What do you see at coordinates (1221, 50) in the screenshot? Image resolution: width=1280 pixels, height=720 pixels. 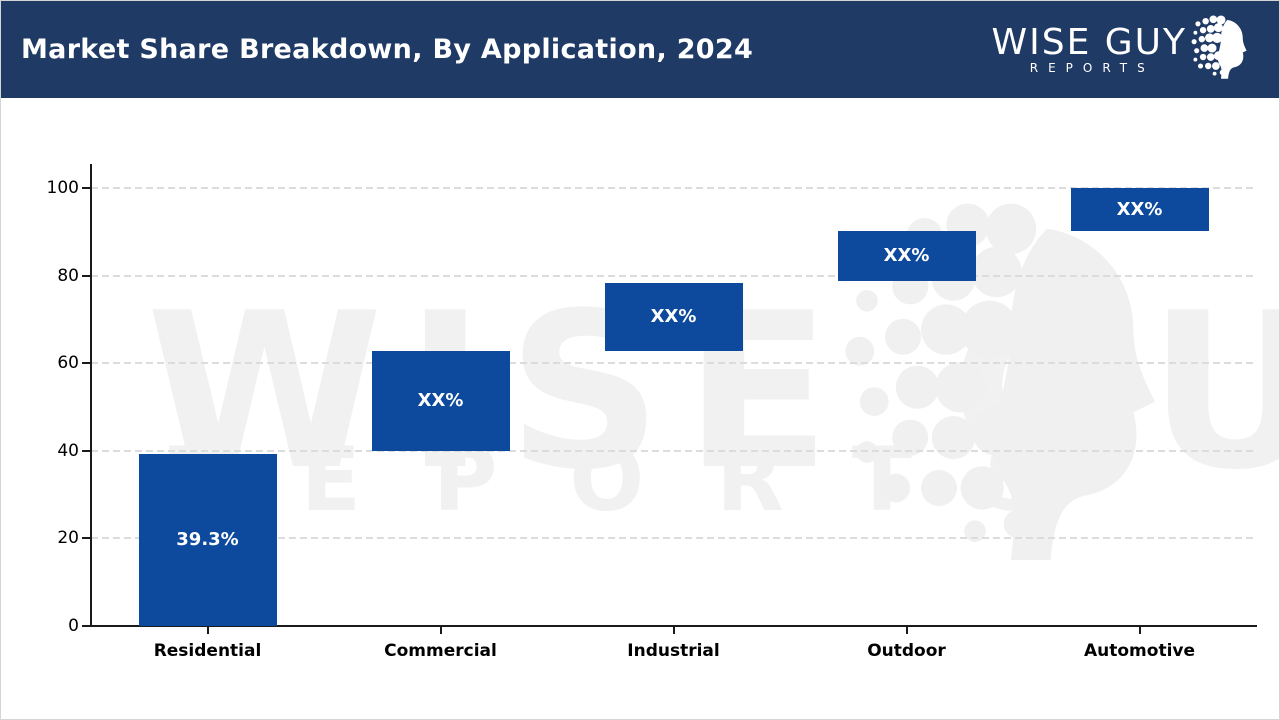 I see `dotted-face-logo-icon` at bounding box center [1221, 50].